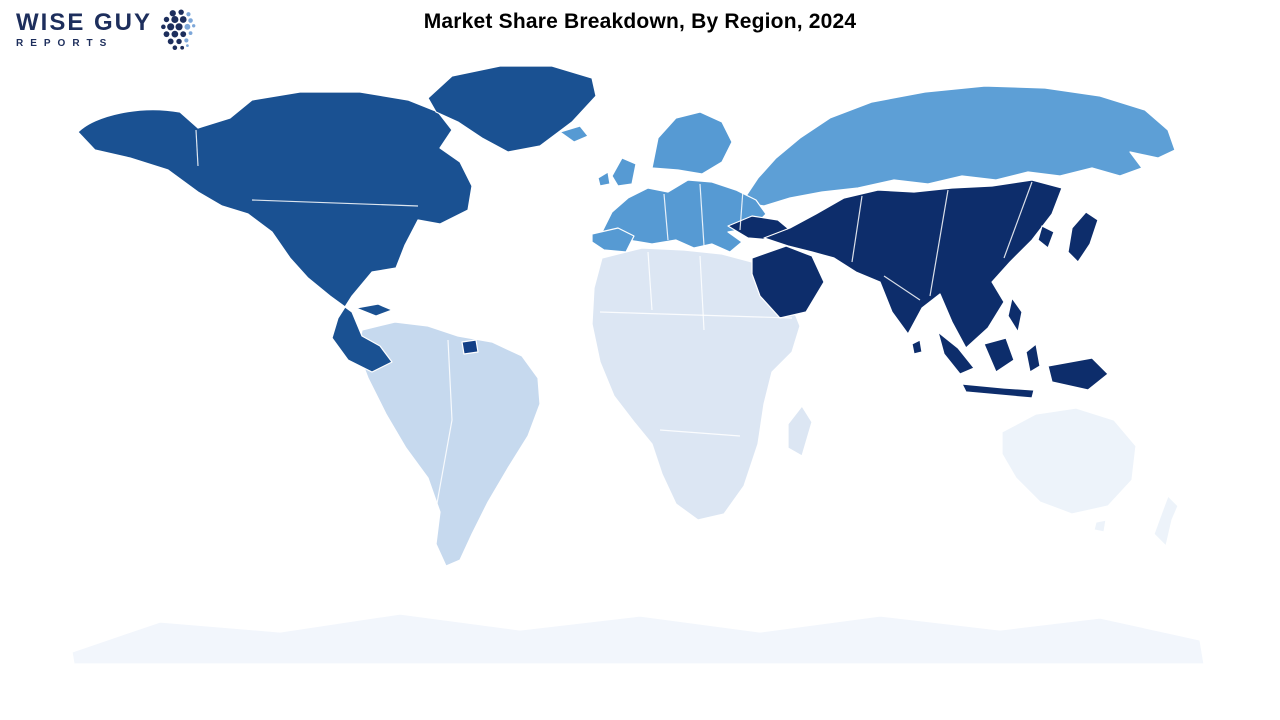 The image size is (1280, 720). Describe the element at coordinates (1078, 374) in the screenshot. I see `region-papua-shape` at that location.